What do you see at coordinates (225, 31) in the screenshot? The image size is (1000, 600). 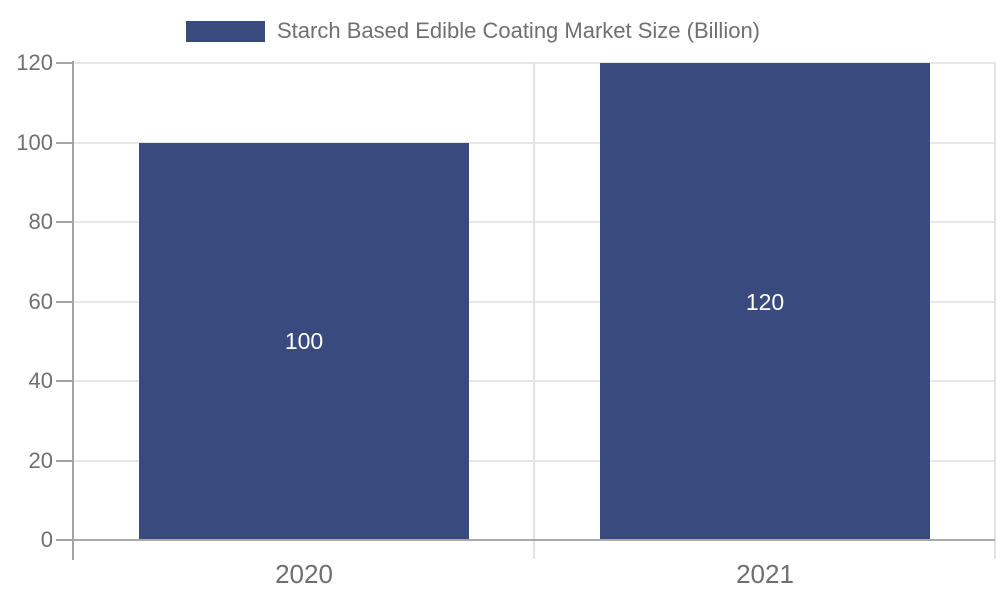 I see `legend-color-swatch` at bounding box center [225, 31].